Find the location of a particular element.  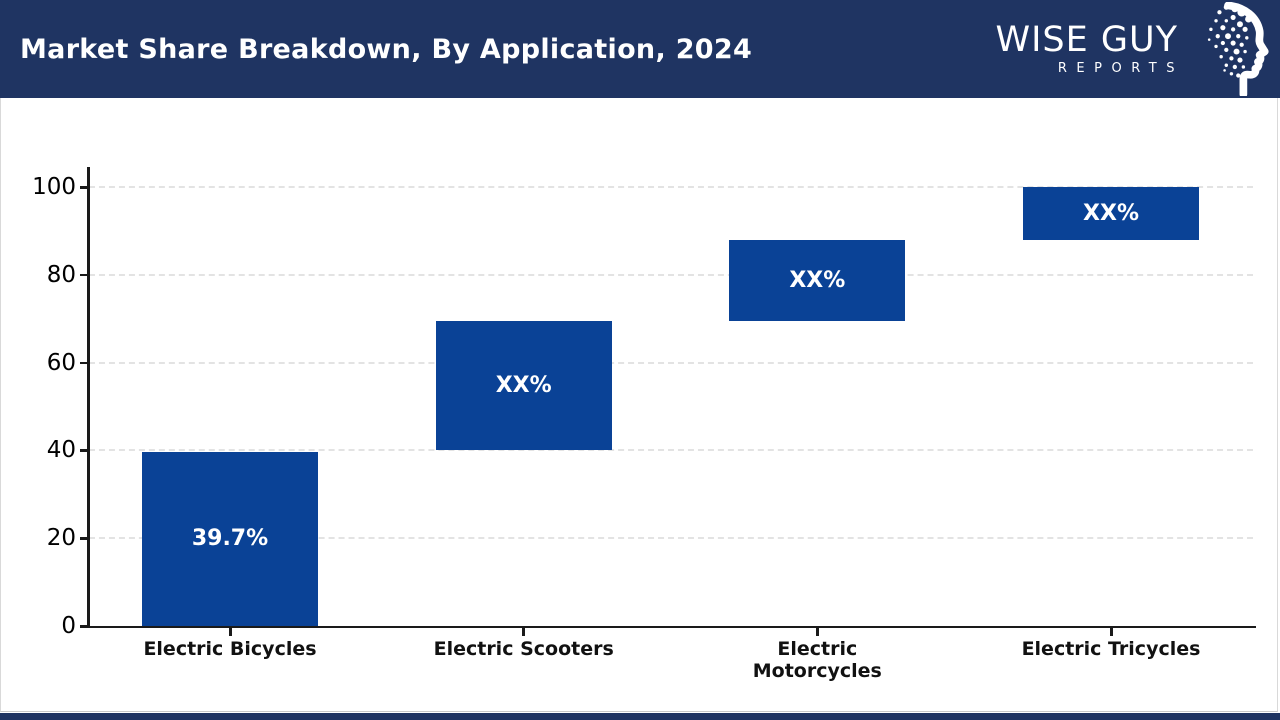

gridline-y60 is located at coordinates (671, 362).